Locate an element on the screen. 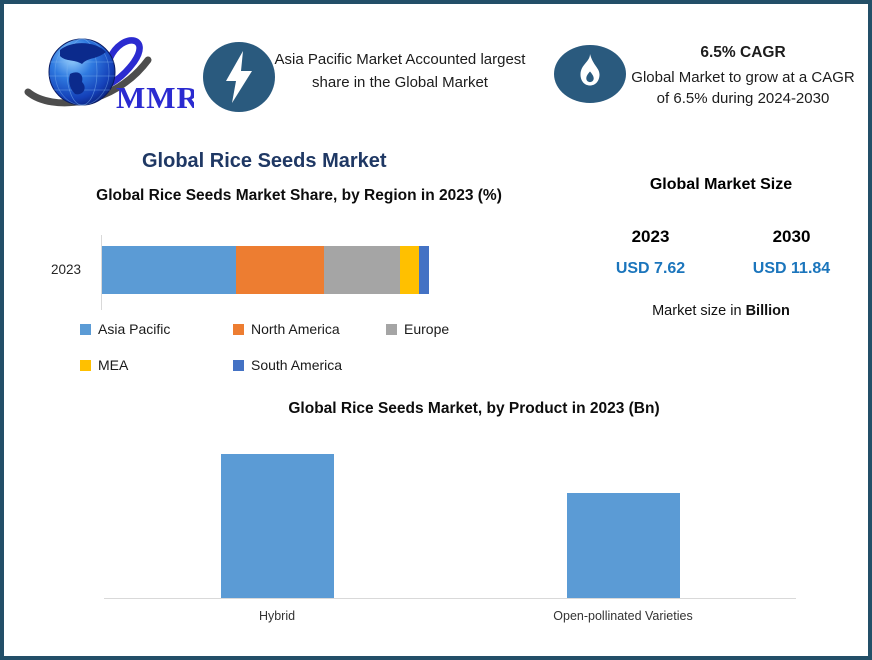 The width and height of the screenshot is (872, 660). bar-segment-asia-pacific is located at coordinates (169, 270).